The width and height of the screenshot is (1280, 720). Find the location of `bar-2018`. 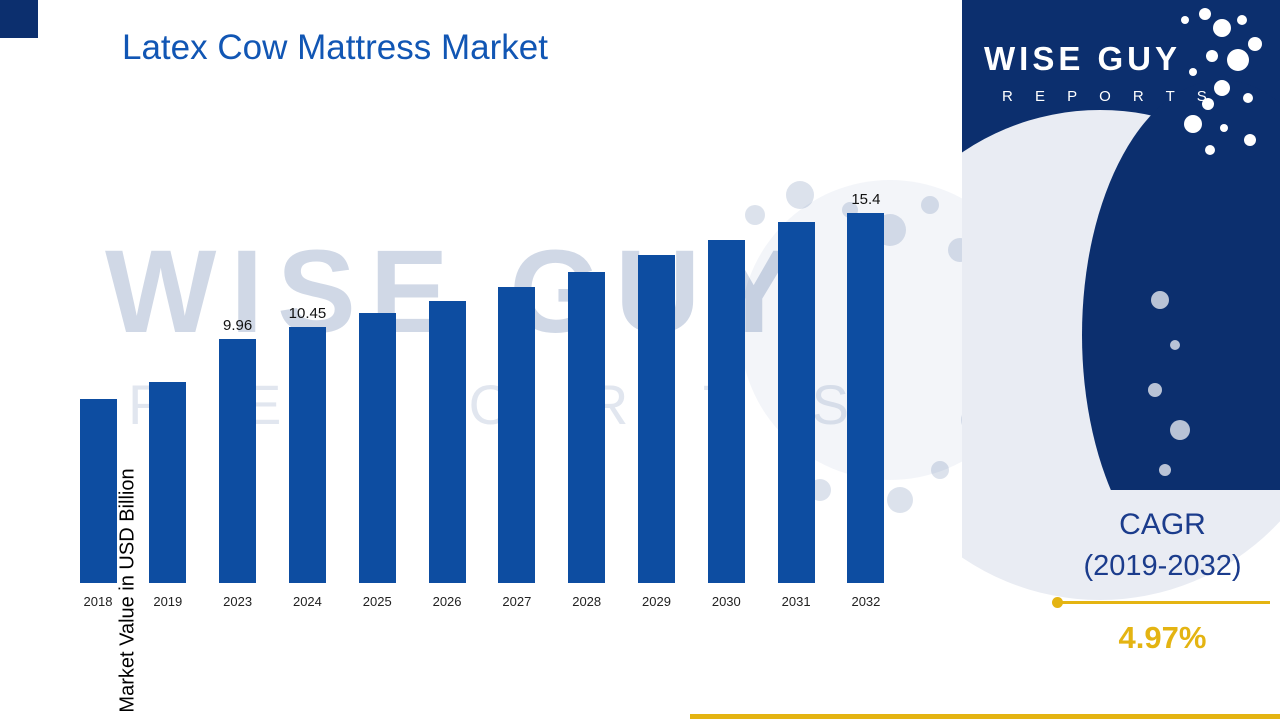

bar-2018 is located at coordinates (98, 491).